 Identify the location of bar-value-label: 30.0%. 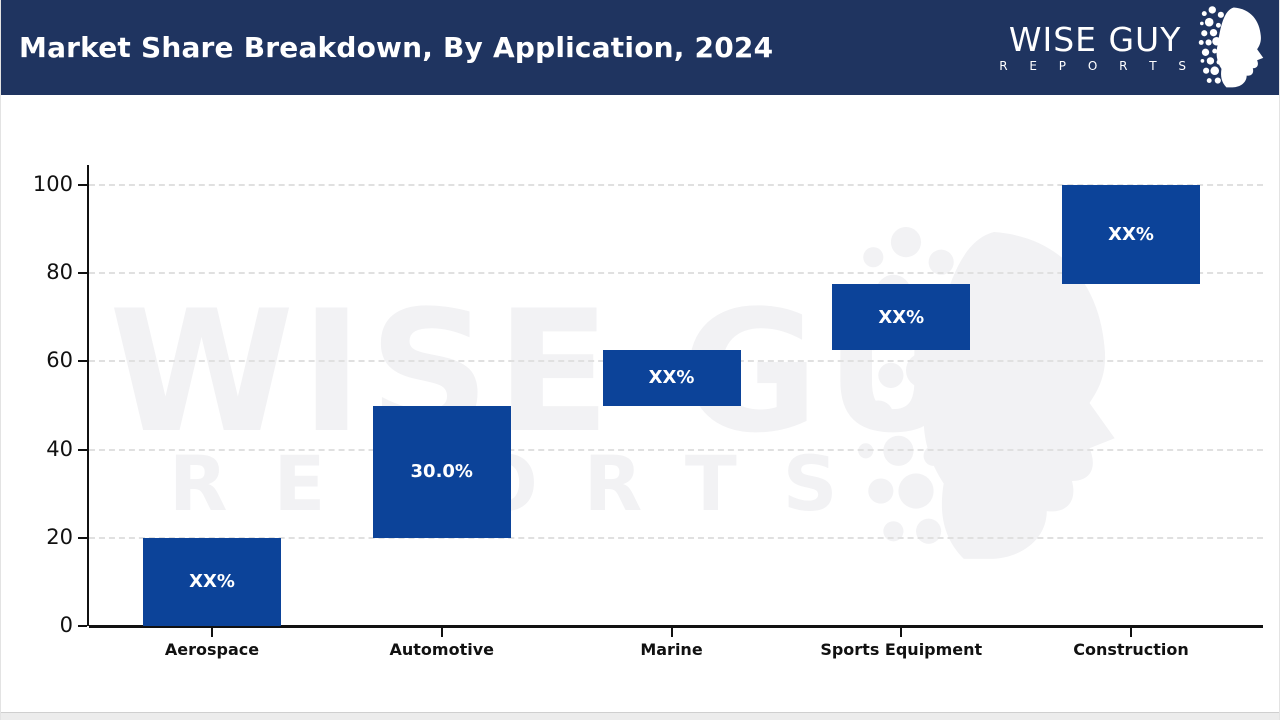
(441, 472).